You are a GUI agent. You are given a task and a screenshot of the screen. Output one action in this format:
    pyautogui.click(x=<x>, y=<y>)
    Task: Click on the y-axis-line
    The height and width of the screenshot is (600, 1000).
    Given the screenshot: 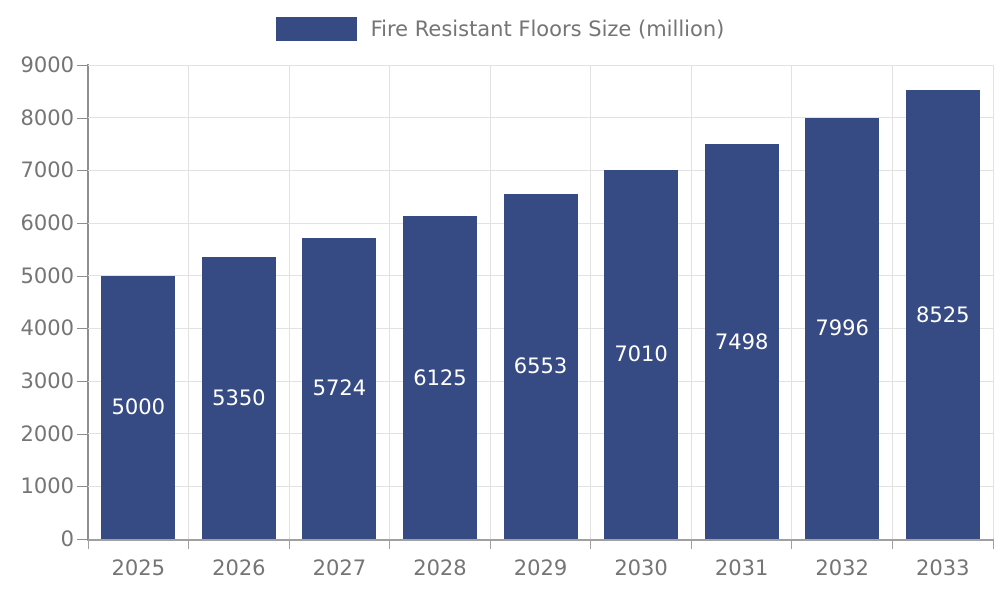 What is the action you would take?
    pyautogui.click(x=88, y=302)
    